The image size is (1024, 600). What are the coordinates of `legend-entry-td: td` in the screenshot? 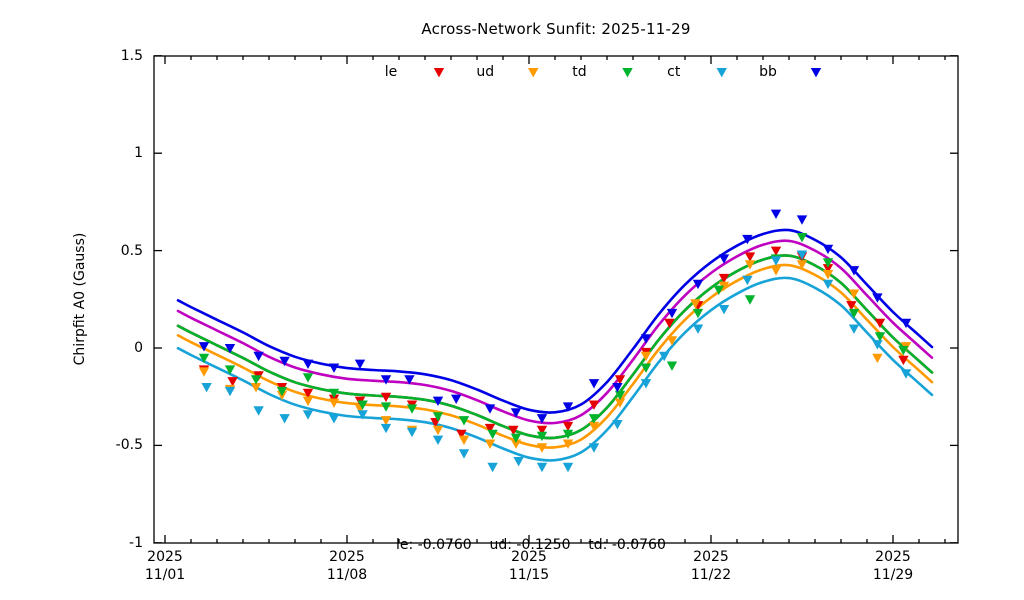 It's located at (579, 72).